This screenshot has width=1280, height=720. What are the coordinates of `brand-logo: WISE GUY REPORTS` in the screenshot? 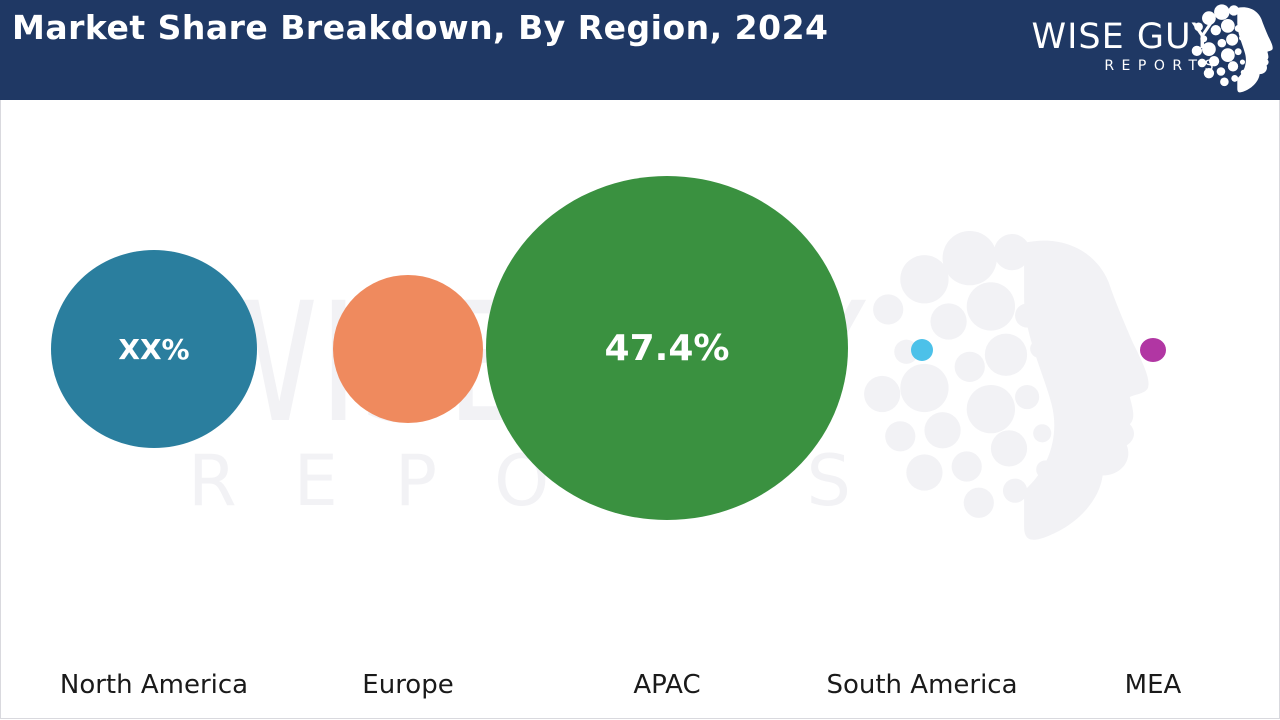 It's located at (1122, 46).